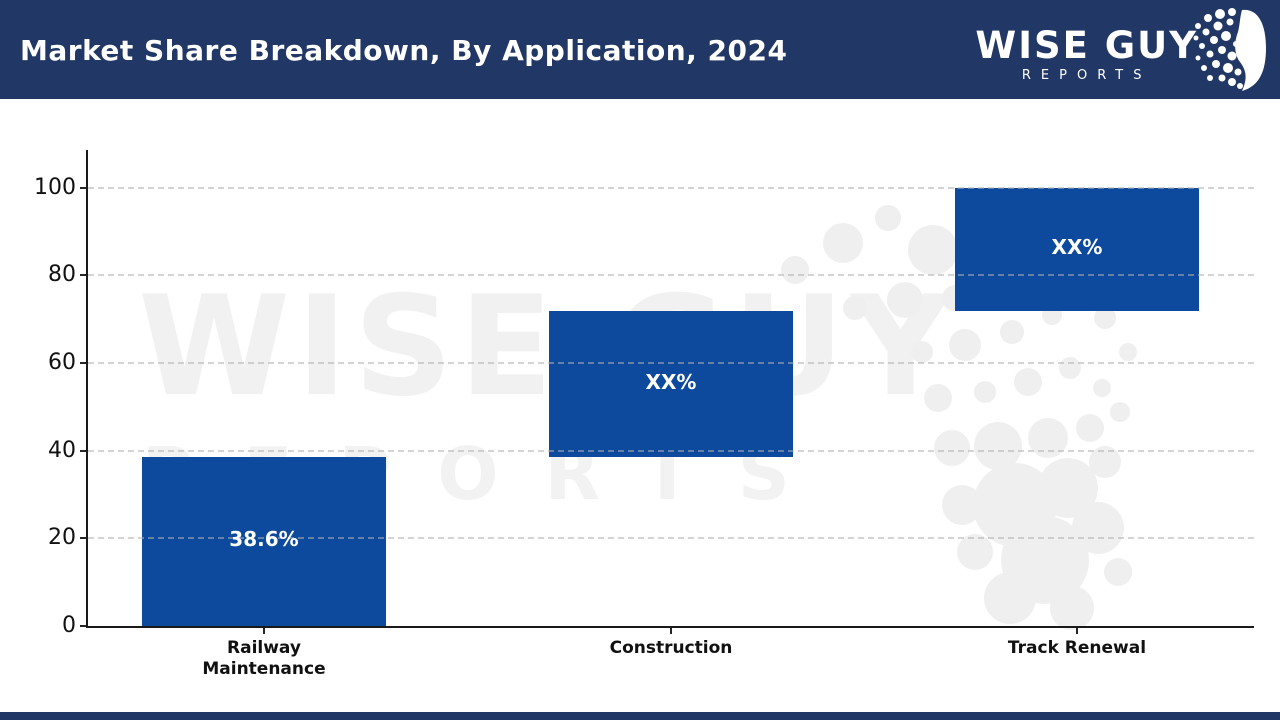 Image resolution: width=1280 pixels, height=720 pixels. What do you see at coordinates (671, 538) in the screenshot?
I see `gridline-y20` at bounding box center [671, 538].